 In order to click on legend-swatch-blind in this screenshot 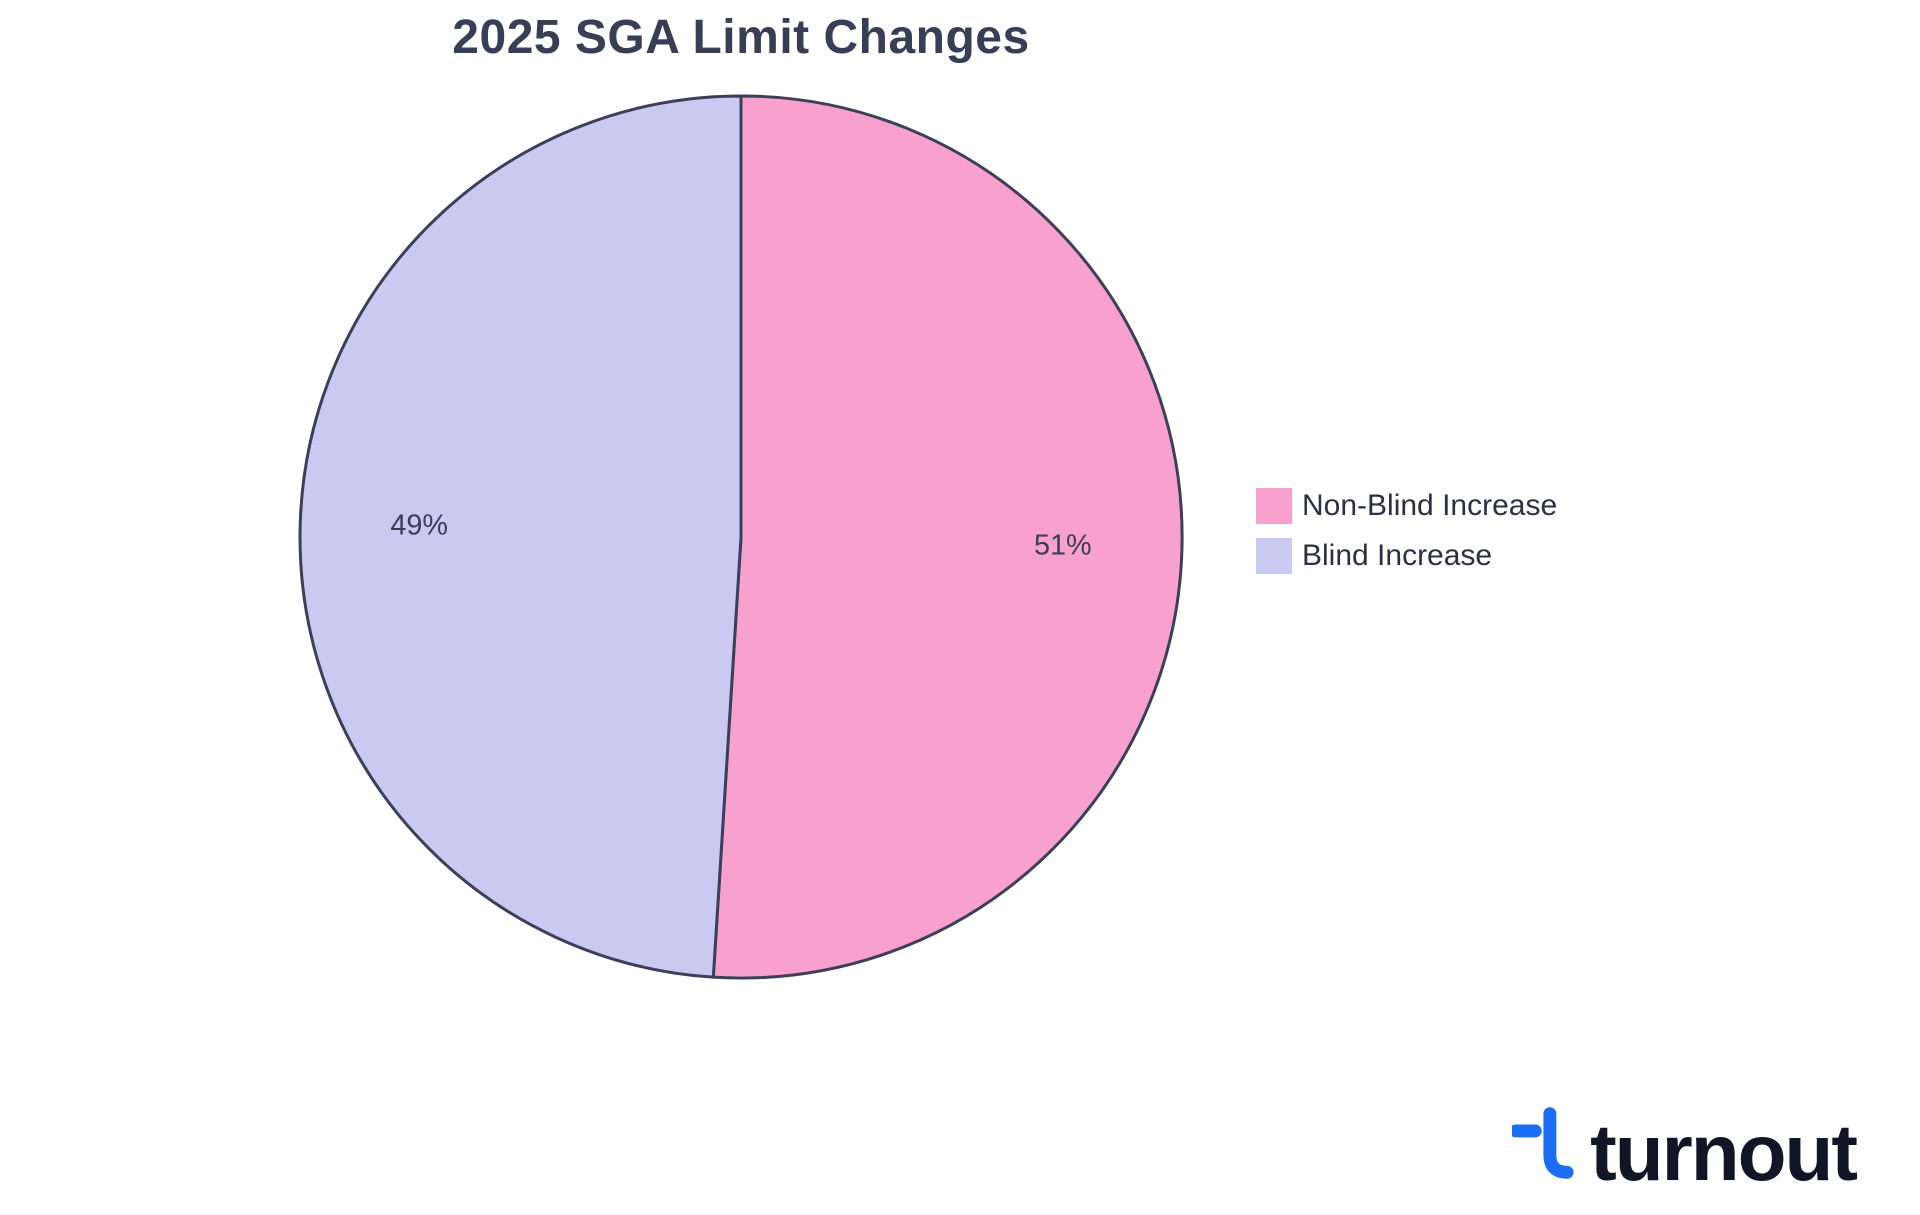, I will do `click(1274, 556)`.